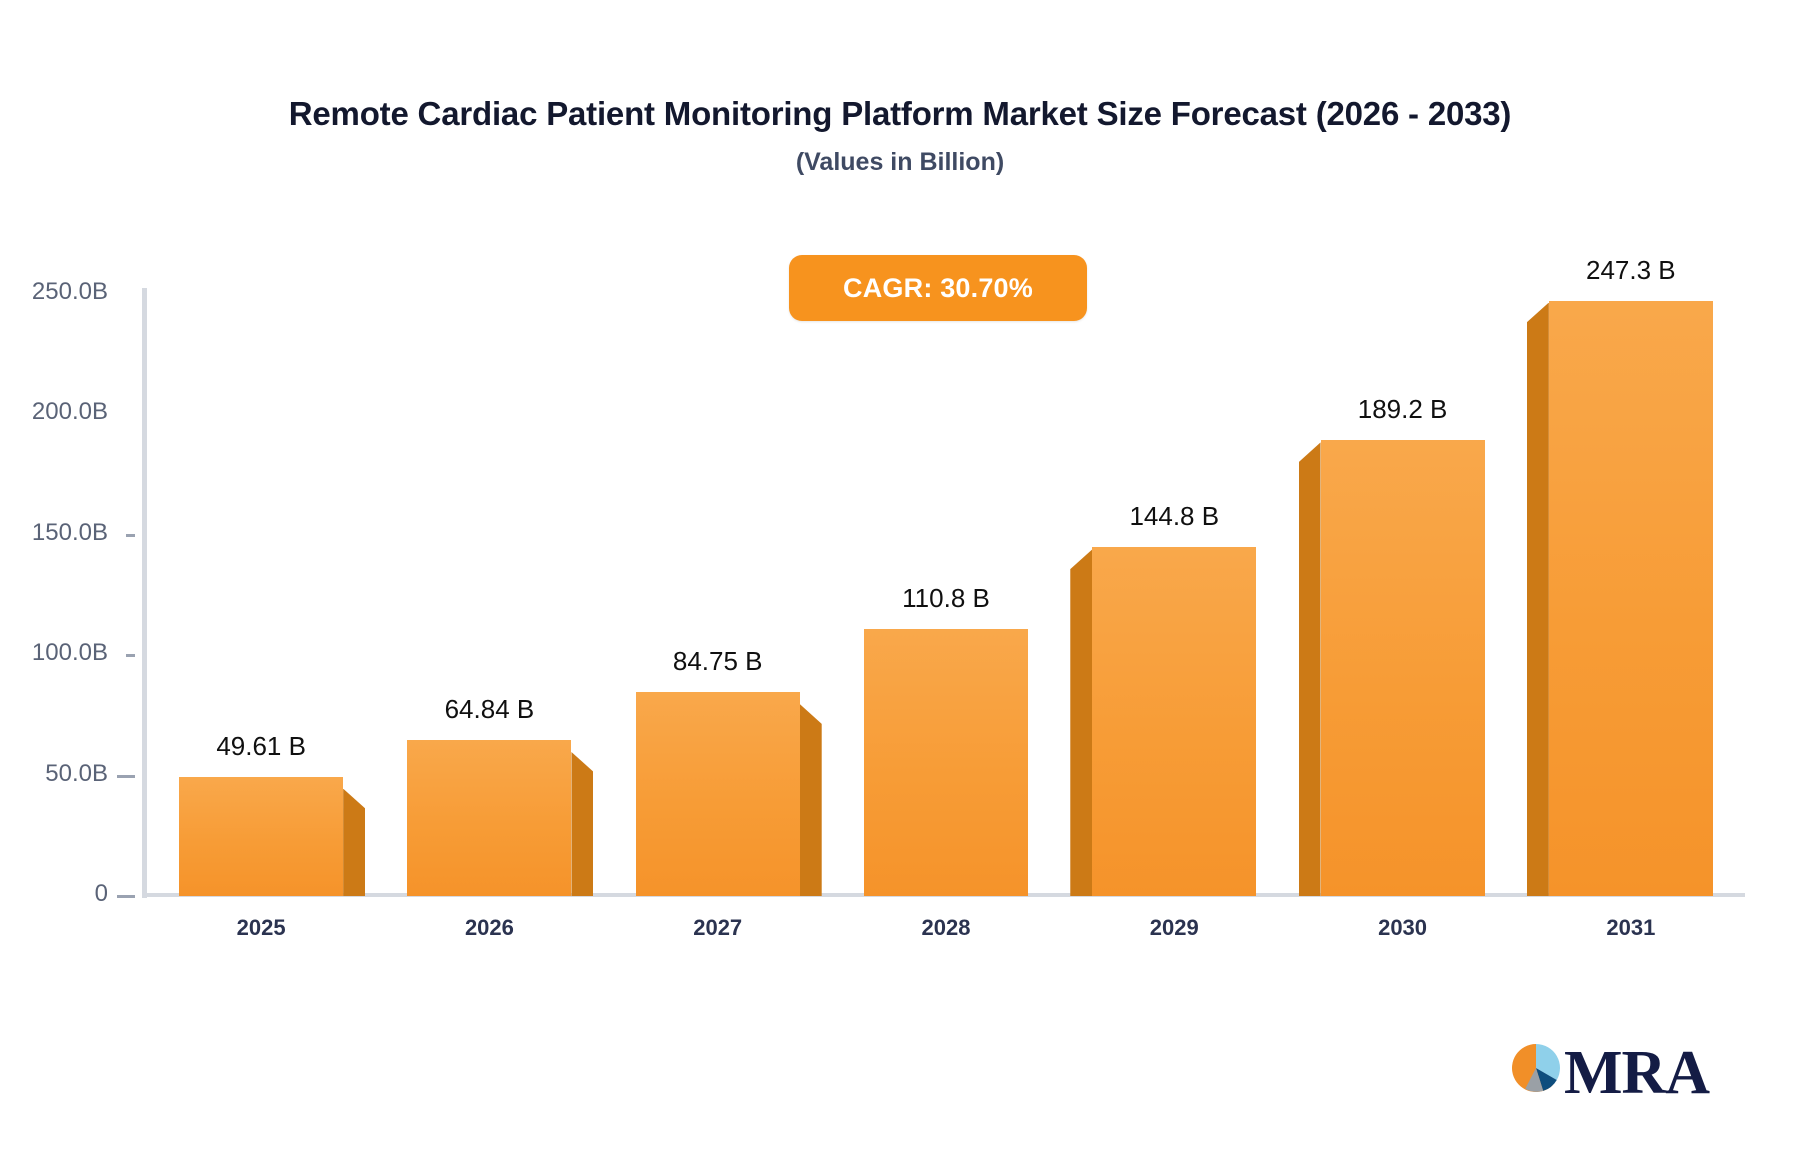 The height and width of the screenshot is (1156, 1800). I want to click on bar-2029, so click(1163, 721).